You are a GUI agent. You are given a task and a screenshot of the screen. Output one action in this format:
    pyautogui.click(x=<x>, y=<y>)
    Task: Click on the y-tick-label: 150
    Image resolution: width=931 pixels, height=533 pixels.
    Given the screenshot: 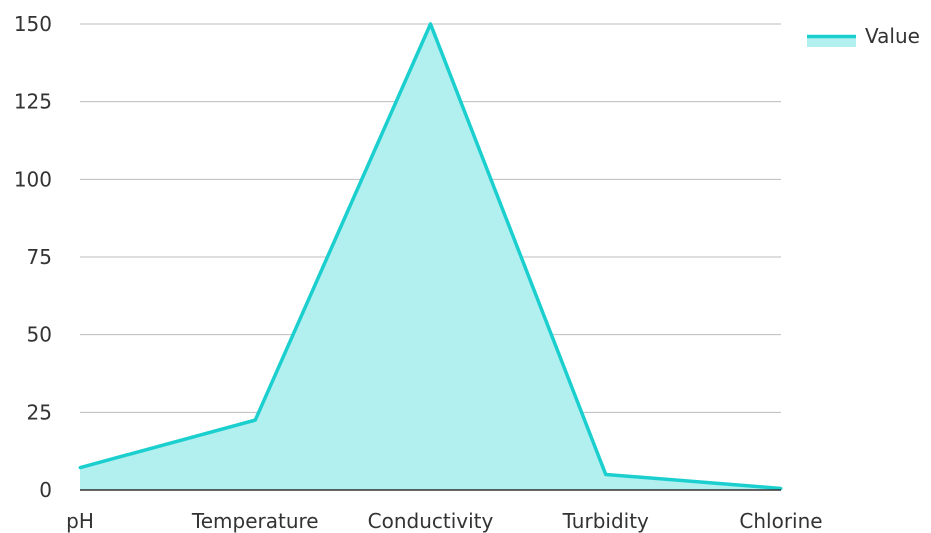 What is the action you would take?
    pyautogui.click(x=33, y=24)
    